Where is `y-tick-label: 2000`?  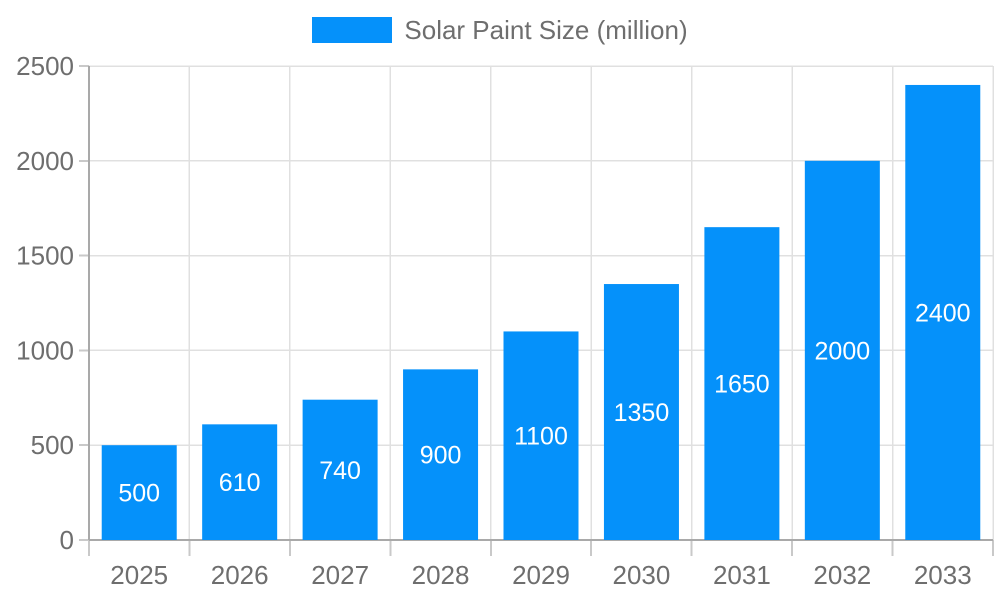
y-tick-label: 2000 is located at coordinates (45, 161).